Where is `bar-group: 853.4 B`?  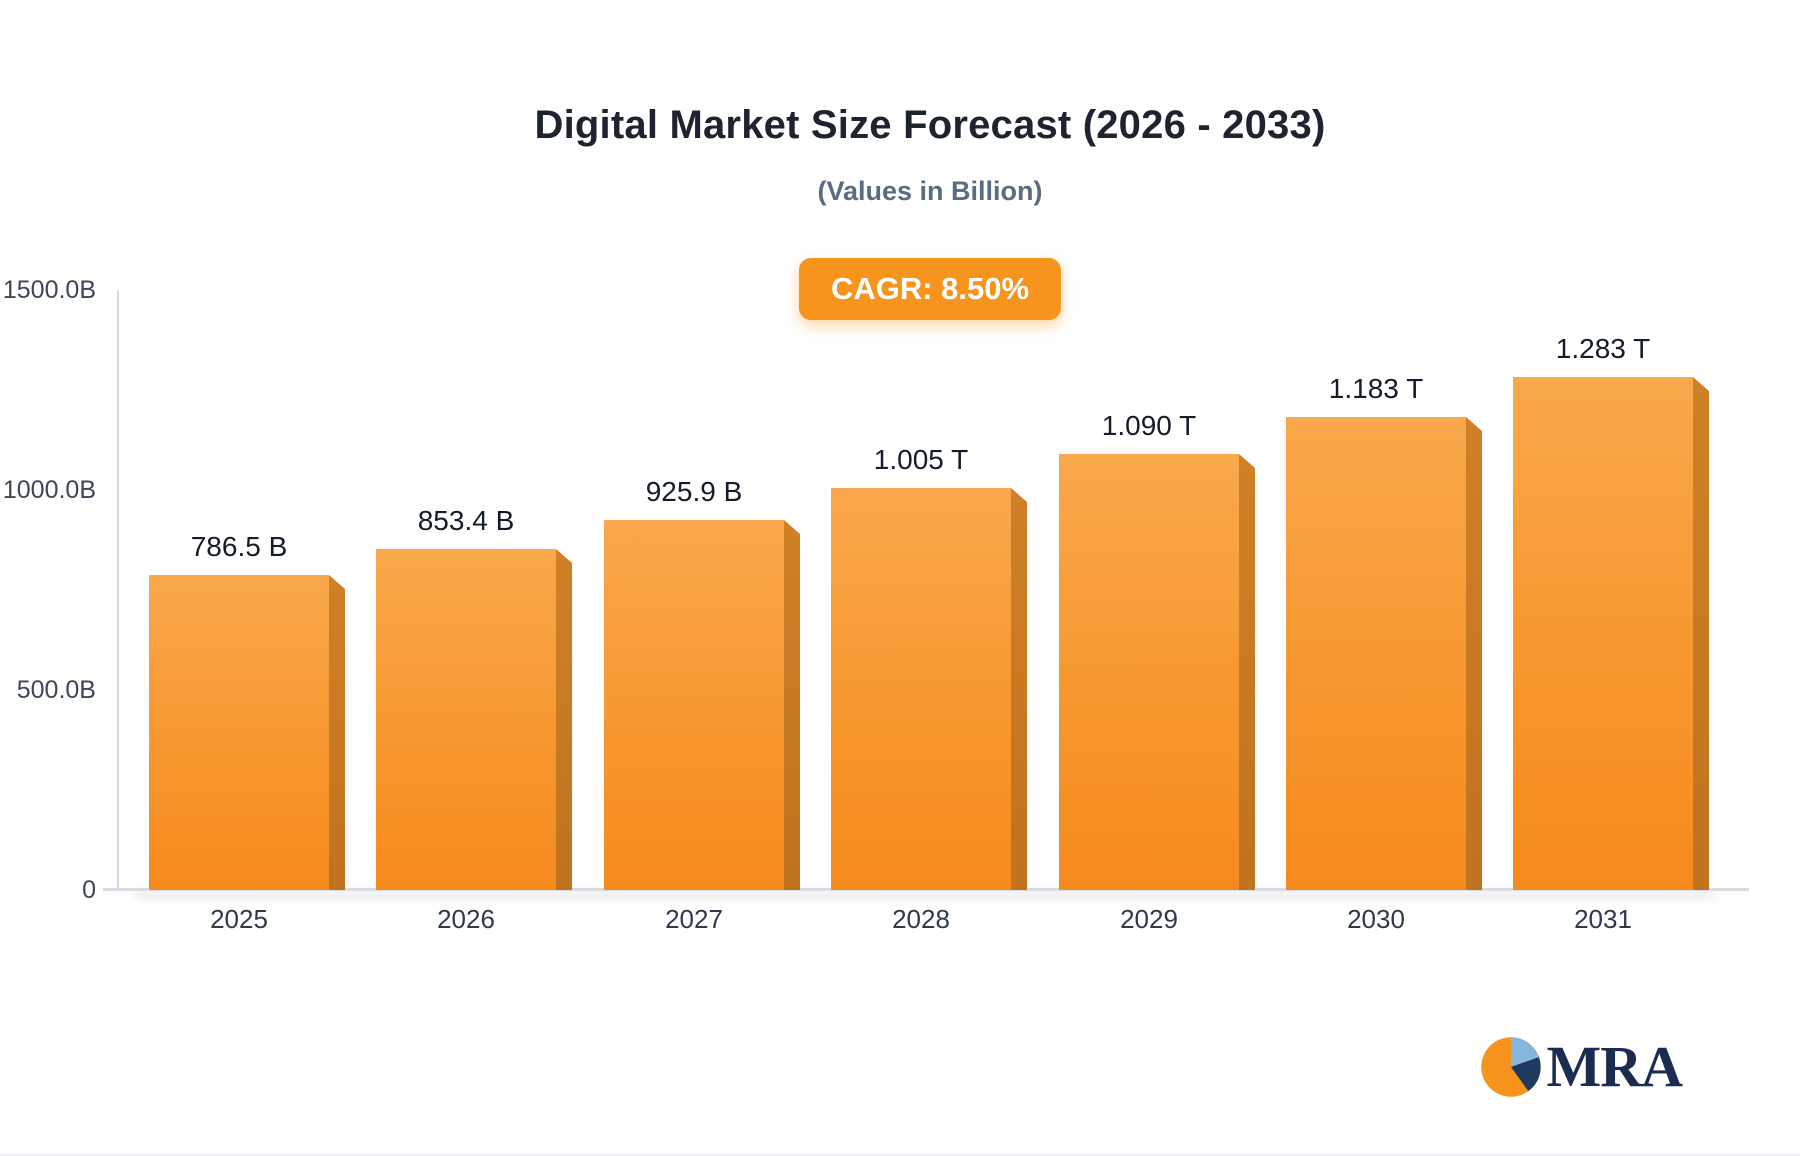
bar-group: 853.4 B is located at coordinates (474, 590).